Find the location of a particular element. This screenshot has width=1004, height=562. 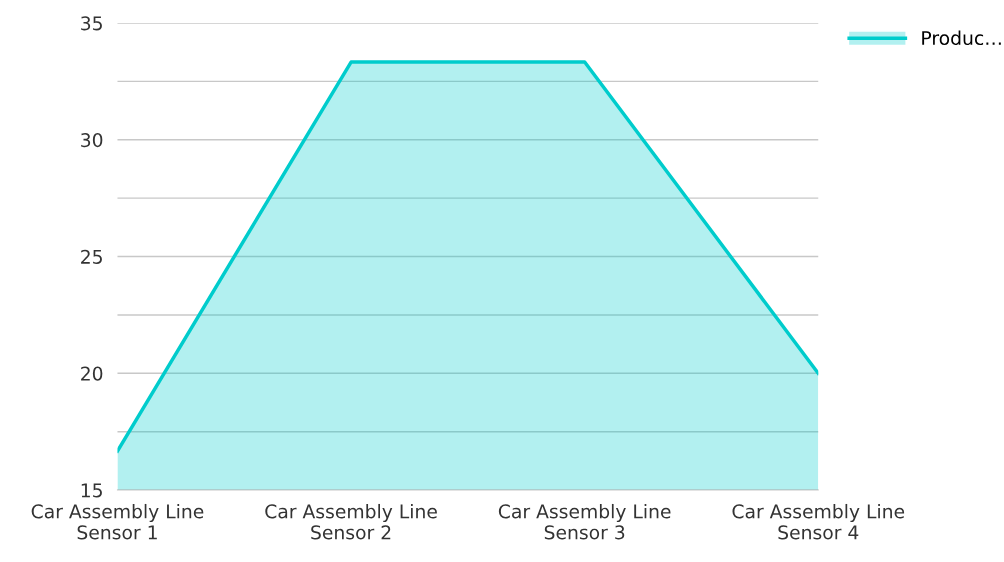

y-tick-label: 15 is located at coordinates (91, 490).